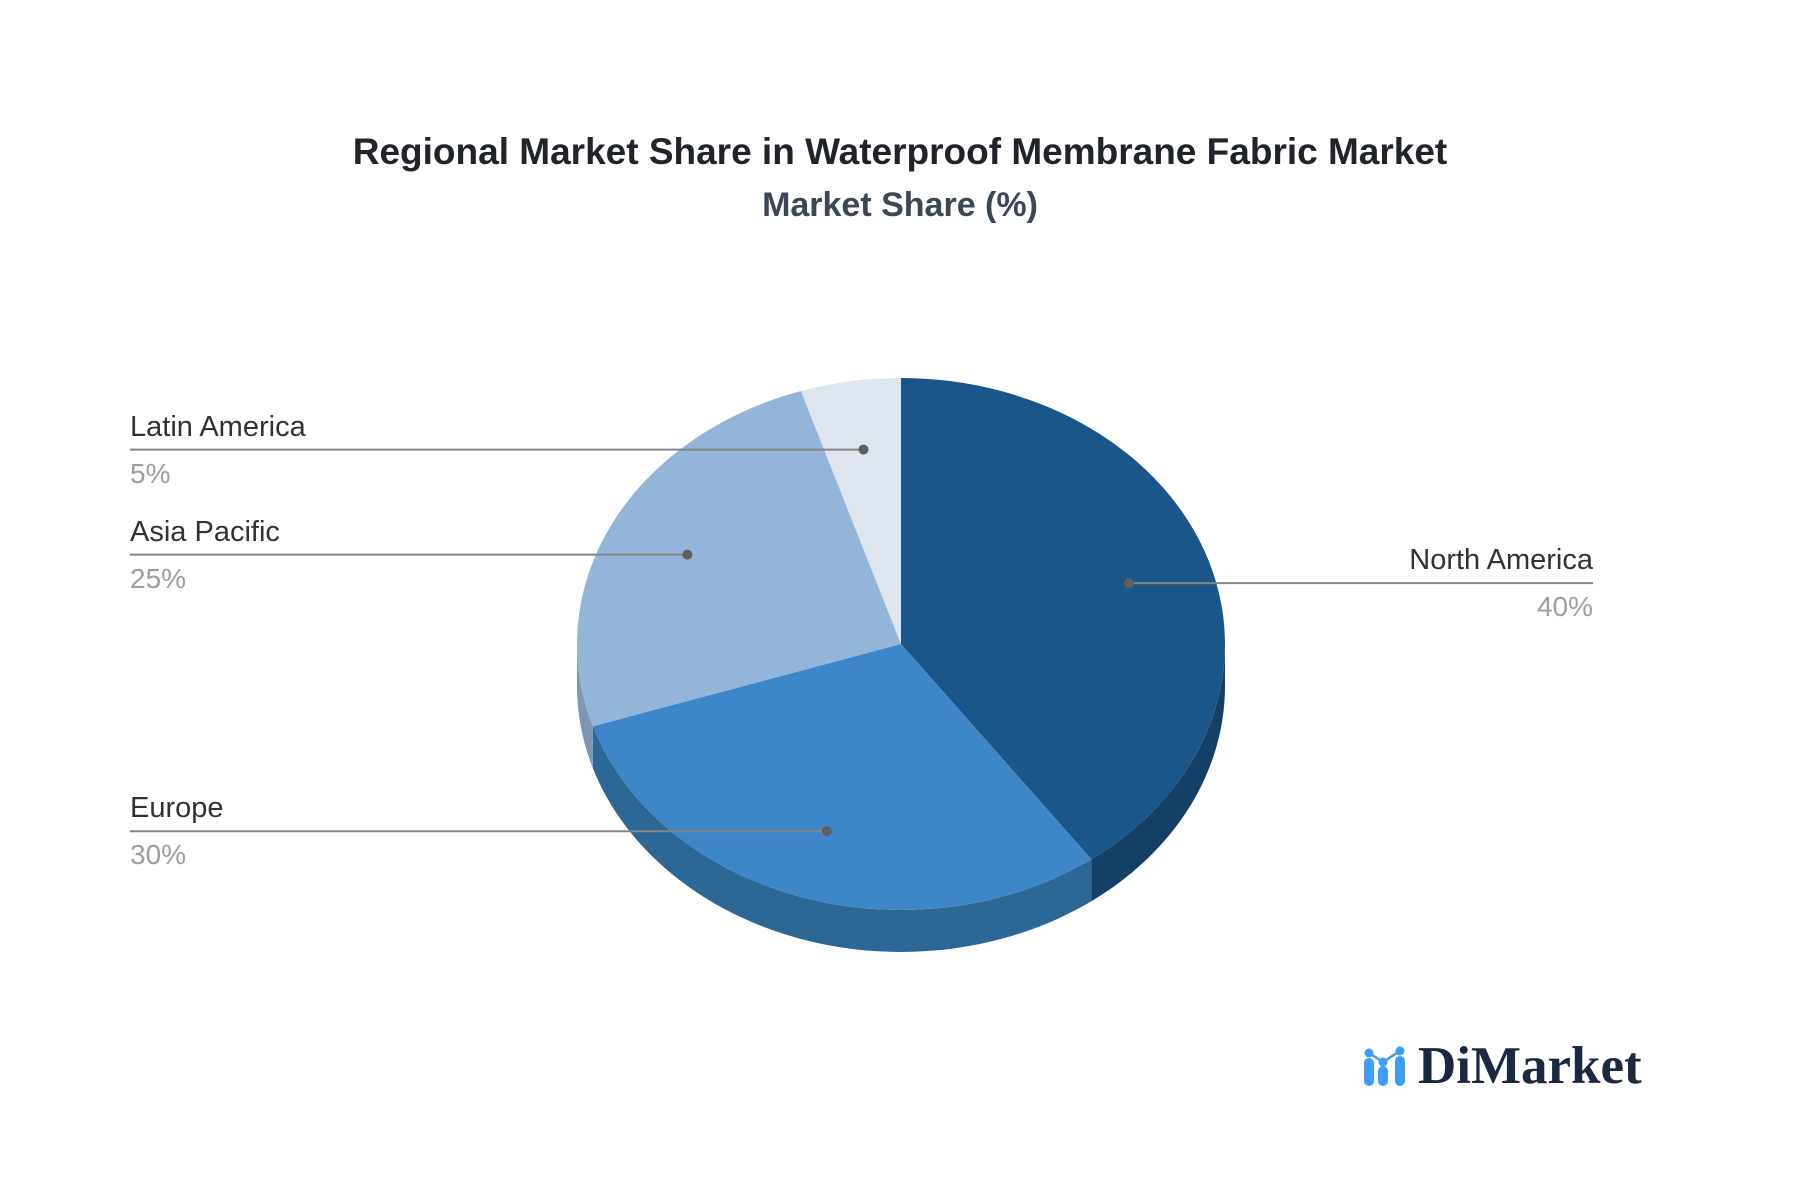 Image resolution: width=1800 pixels, height=1196 pixels. Describe the element at coordinates (158, 855) in the screenshot. I see `slice-label-value-europe: 30%` at that location.